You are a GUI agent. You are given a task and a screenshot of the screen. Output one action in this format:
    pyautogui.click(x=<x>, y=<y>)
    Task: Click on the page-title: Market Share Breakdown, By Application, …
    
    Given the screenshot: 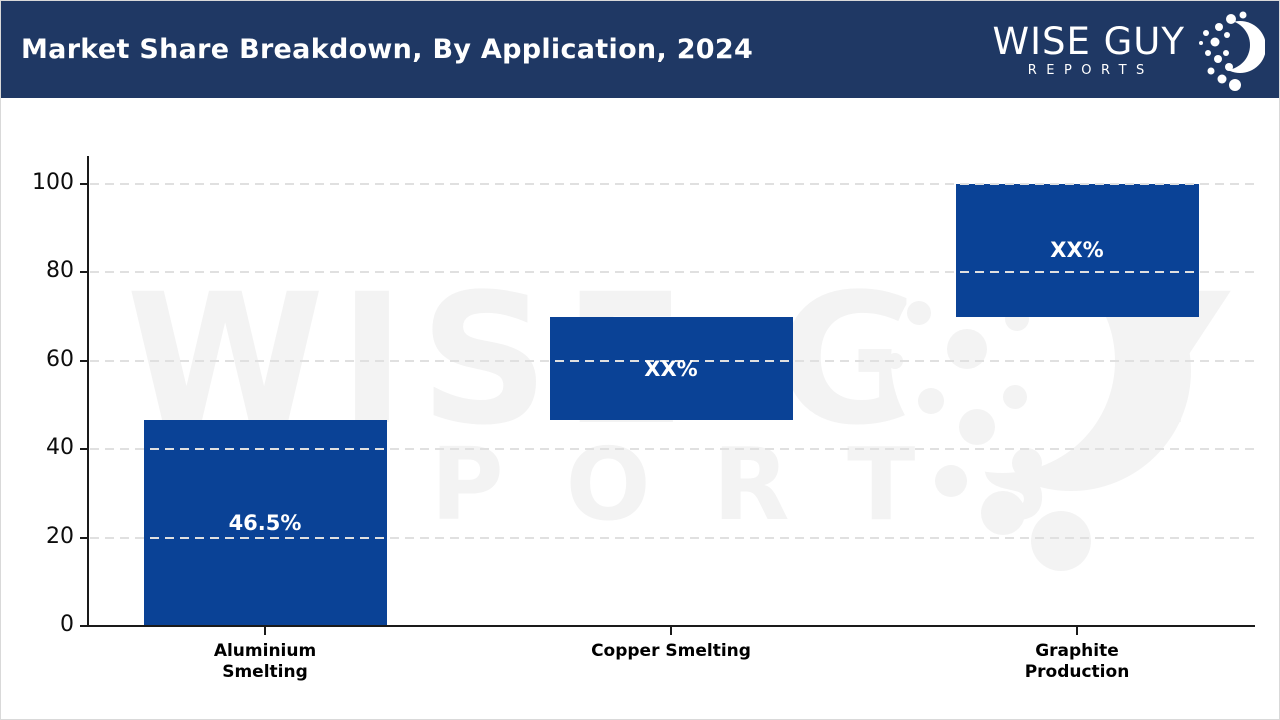 What is the action you would take?
    pyautogui.click(x=387, y=49)
    